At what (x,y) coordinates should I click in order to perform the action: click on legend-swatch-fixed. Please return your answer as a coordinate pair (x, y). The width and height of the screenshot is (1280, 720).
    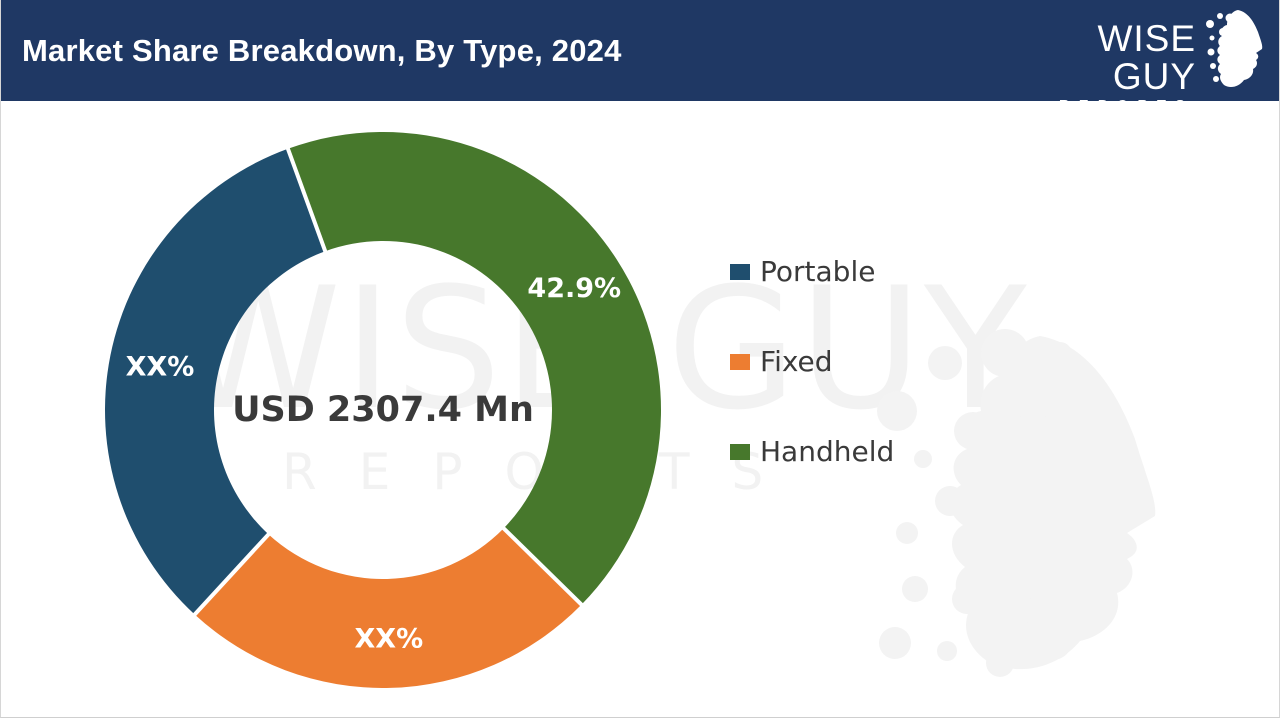
    Looking at the image, I should click on (740, 362).